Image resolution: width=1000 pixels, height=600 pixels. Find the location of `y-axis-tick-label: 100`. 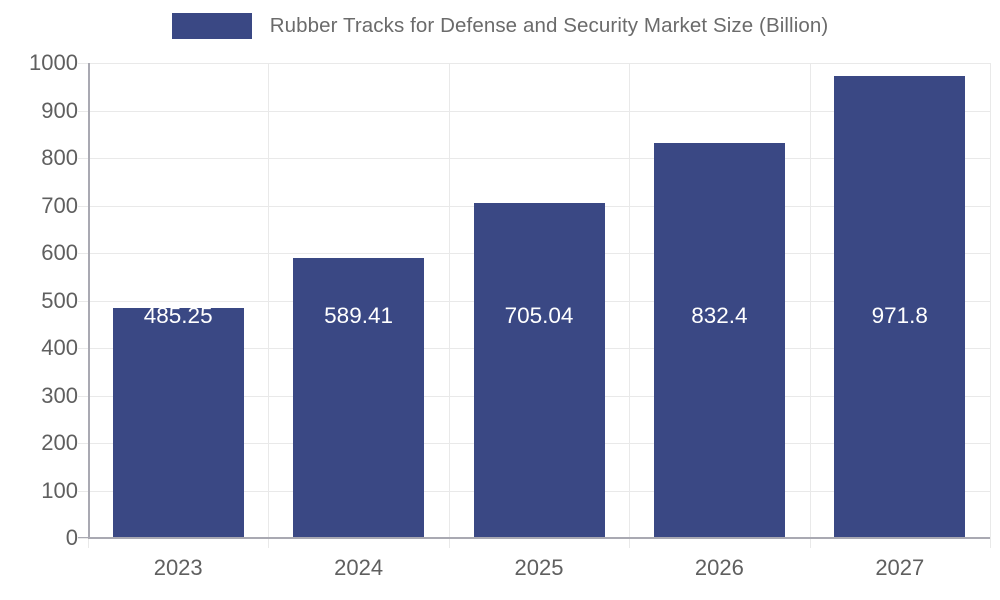

y-axis-tick-label: 100 is located at coordinates (59, 490).